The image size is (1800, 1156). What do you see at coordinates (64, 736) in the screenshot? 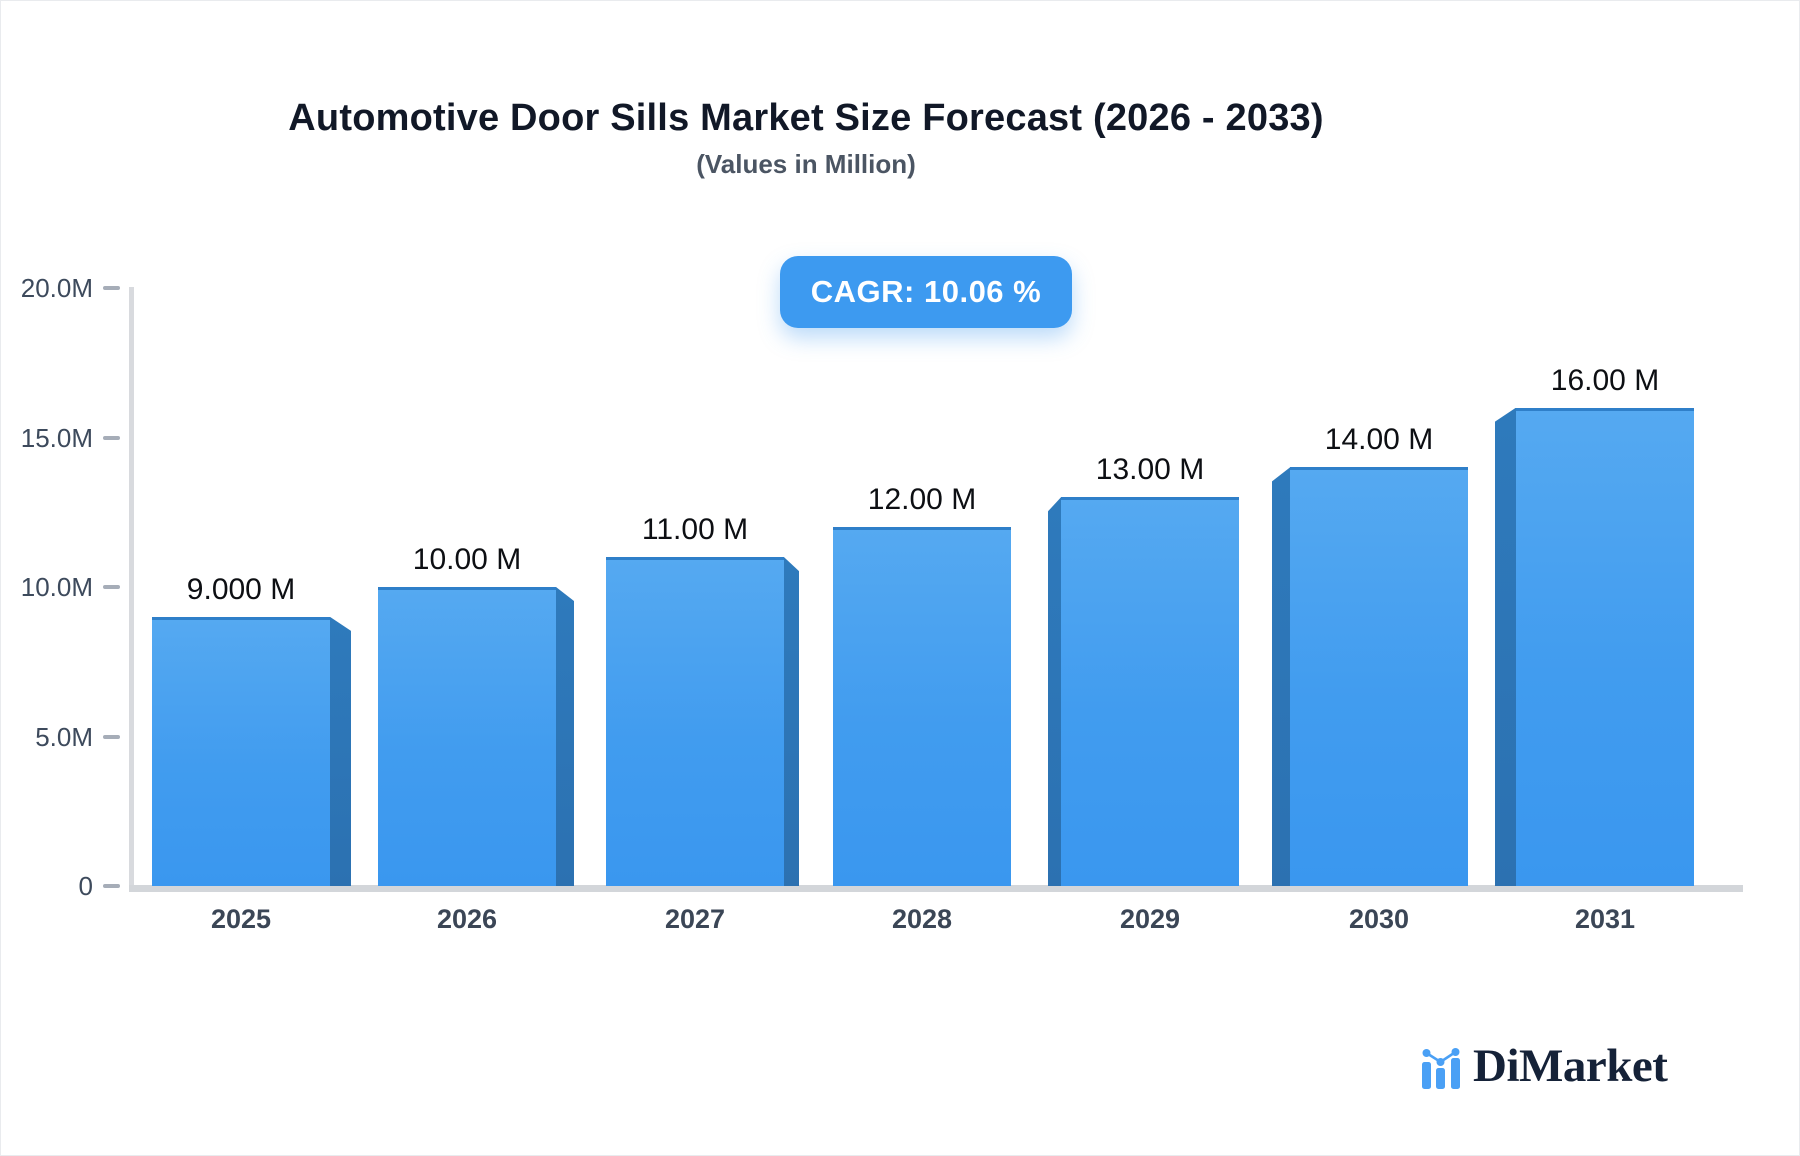
I see `y-tick-label: 5.0M` at bounding box center [64, 736].